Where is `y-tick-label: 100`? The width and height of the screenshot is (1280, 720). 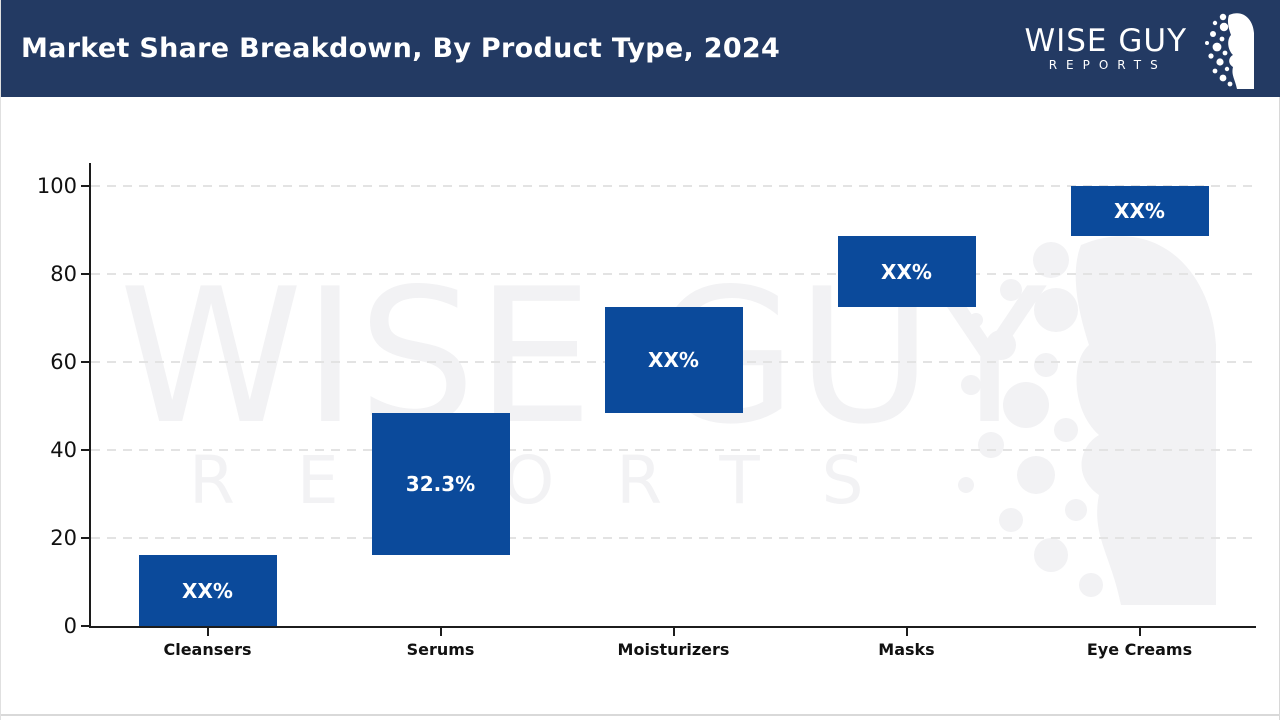
y-tick-label: 100 is located at coordinates (56, 186).